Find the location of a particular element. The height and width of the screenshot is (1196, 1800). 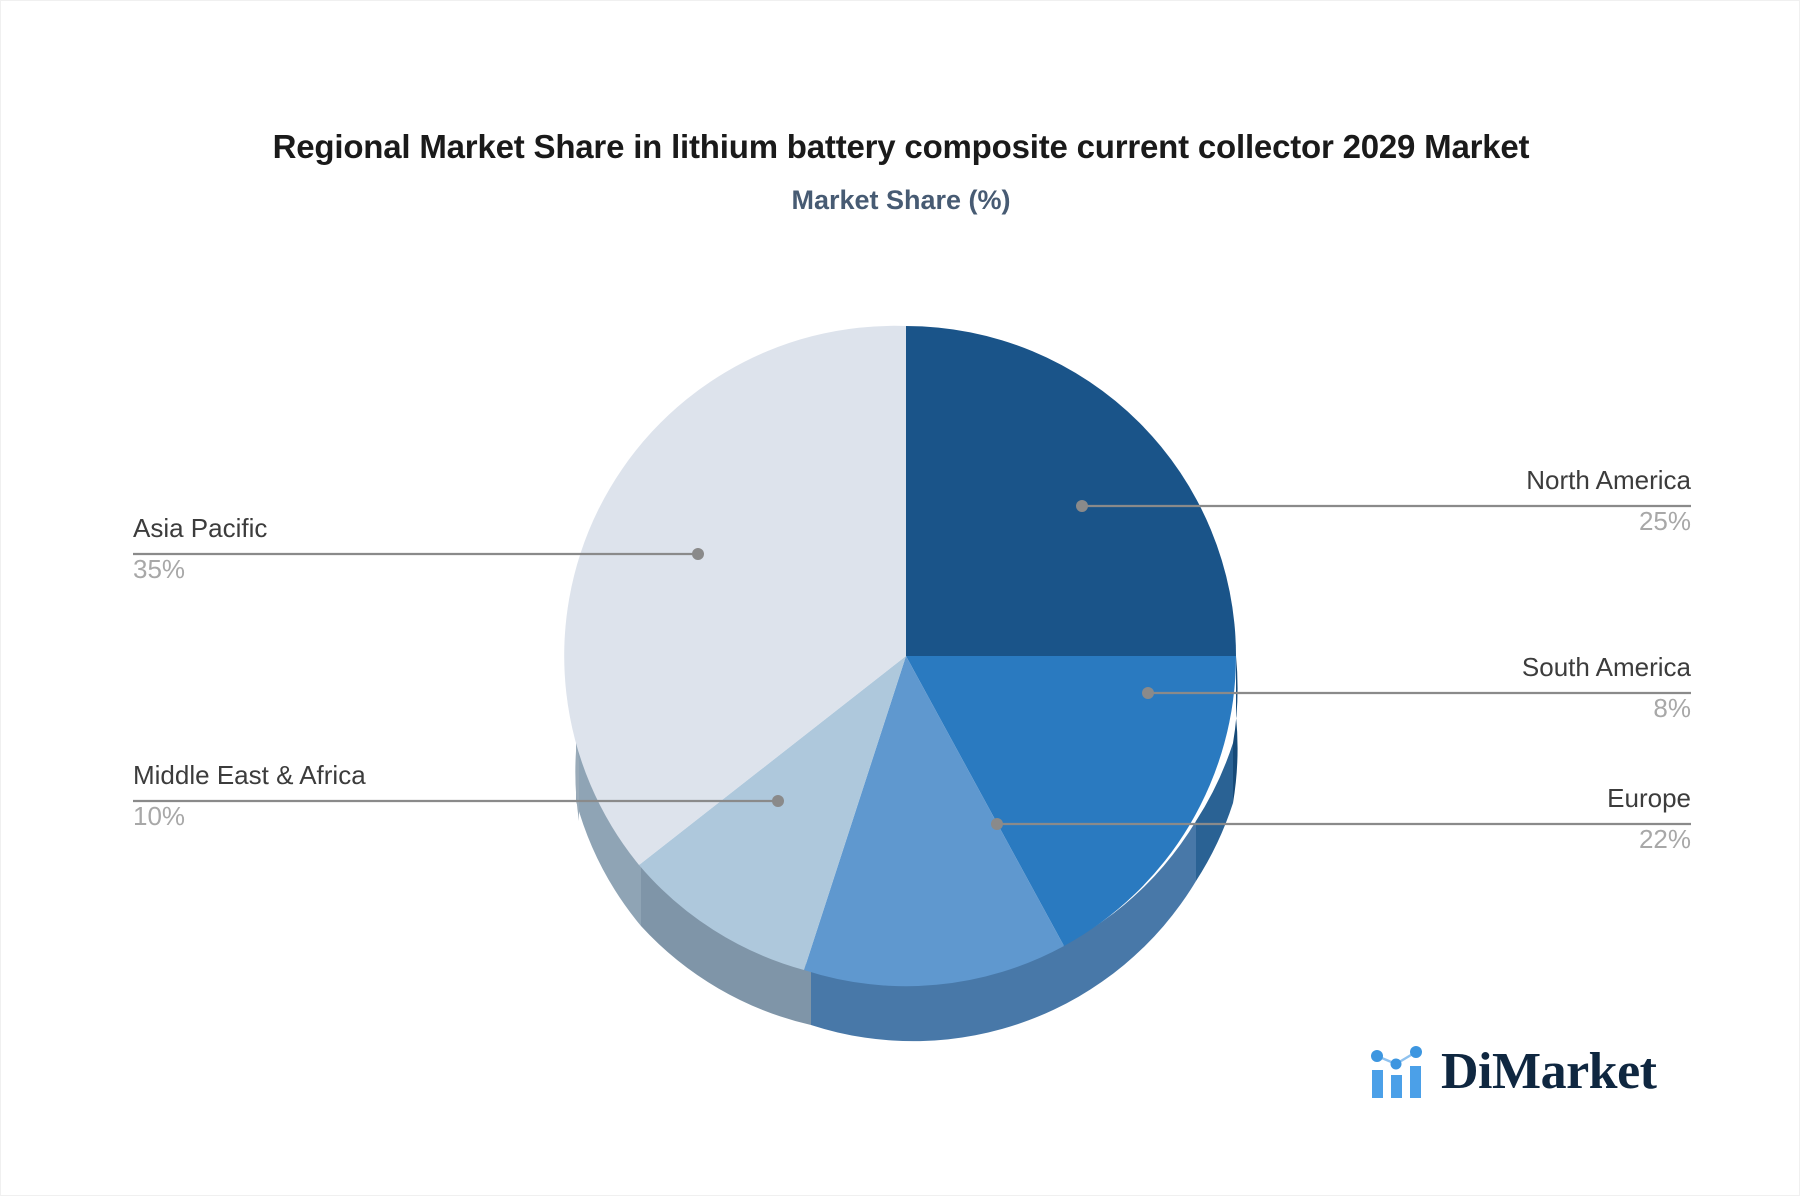

pie-slice-asia-pacific is located at coordinates (735, 595).